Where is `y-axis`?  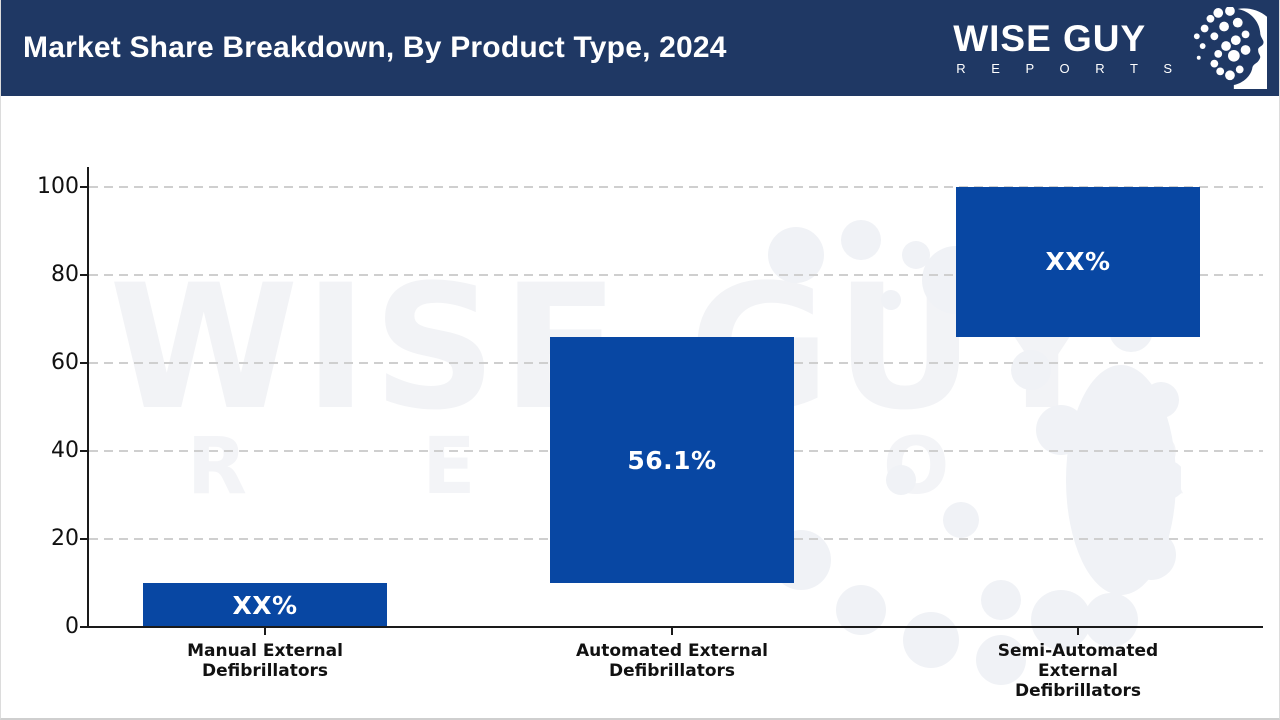 y-axis is located at coordinates (88, 397).